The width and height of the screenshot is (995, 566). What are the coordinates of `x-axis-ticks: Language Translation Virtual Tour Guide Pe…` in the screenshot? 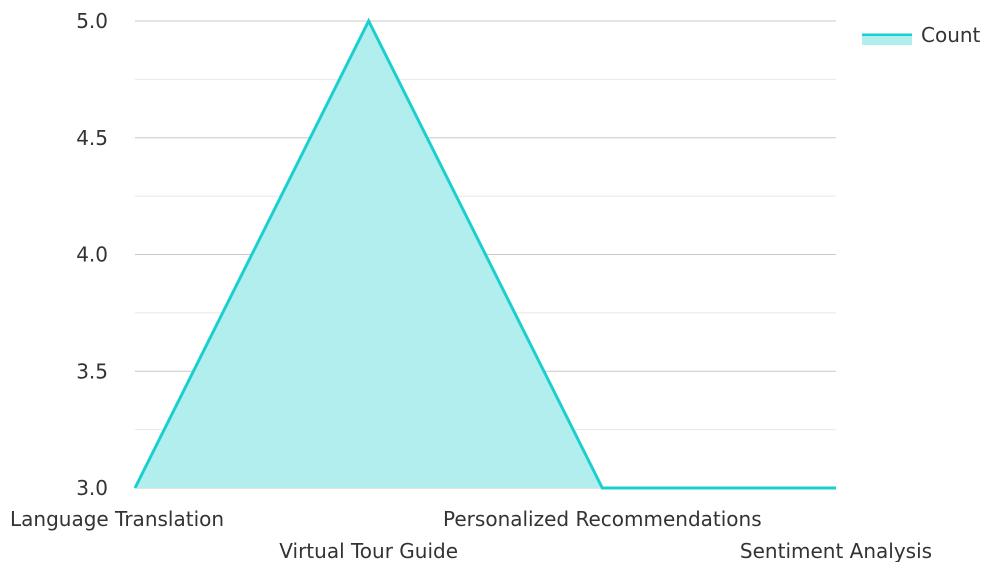 It's located at (471, 535).